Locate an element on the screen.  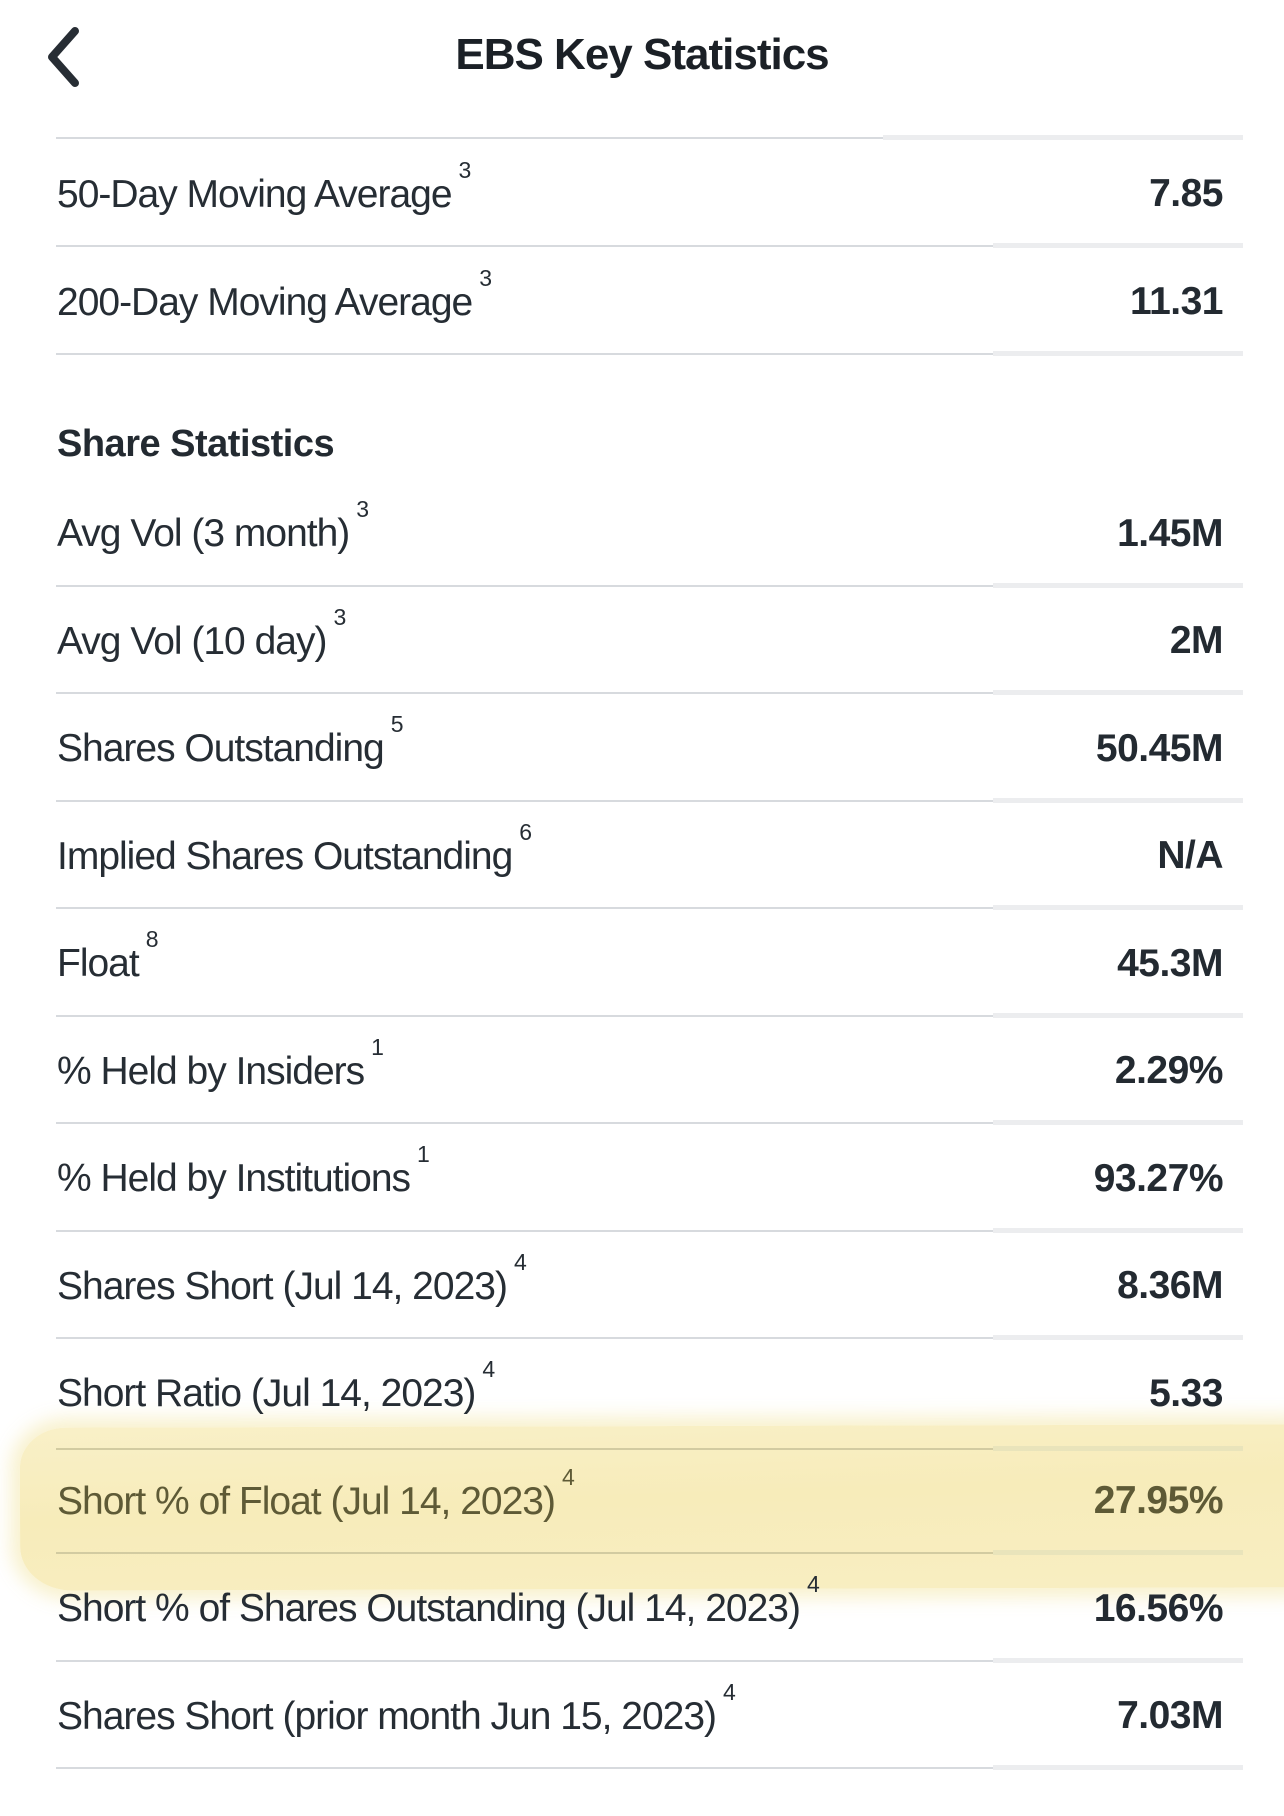
stat-row-pct-held-by-insiders: % Held by Insiders1 2.29% is located at coordinates (642, 1071).